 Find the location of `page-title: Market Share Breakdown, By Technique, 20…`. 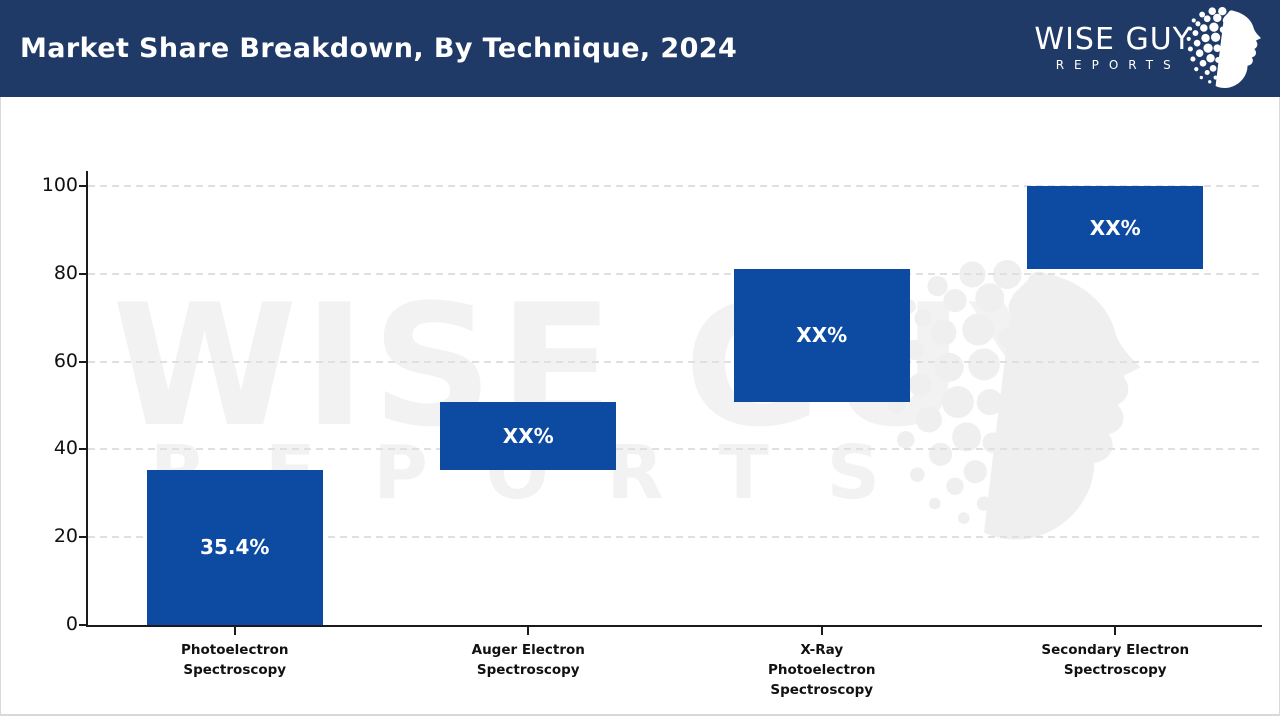

page-title: Market Share Breakdown, By Technique, 20… is located at coordinates (379, 48).